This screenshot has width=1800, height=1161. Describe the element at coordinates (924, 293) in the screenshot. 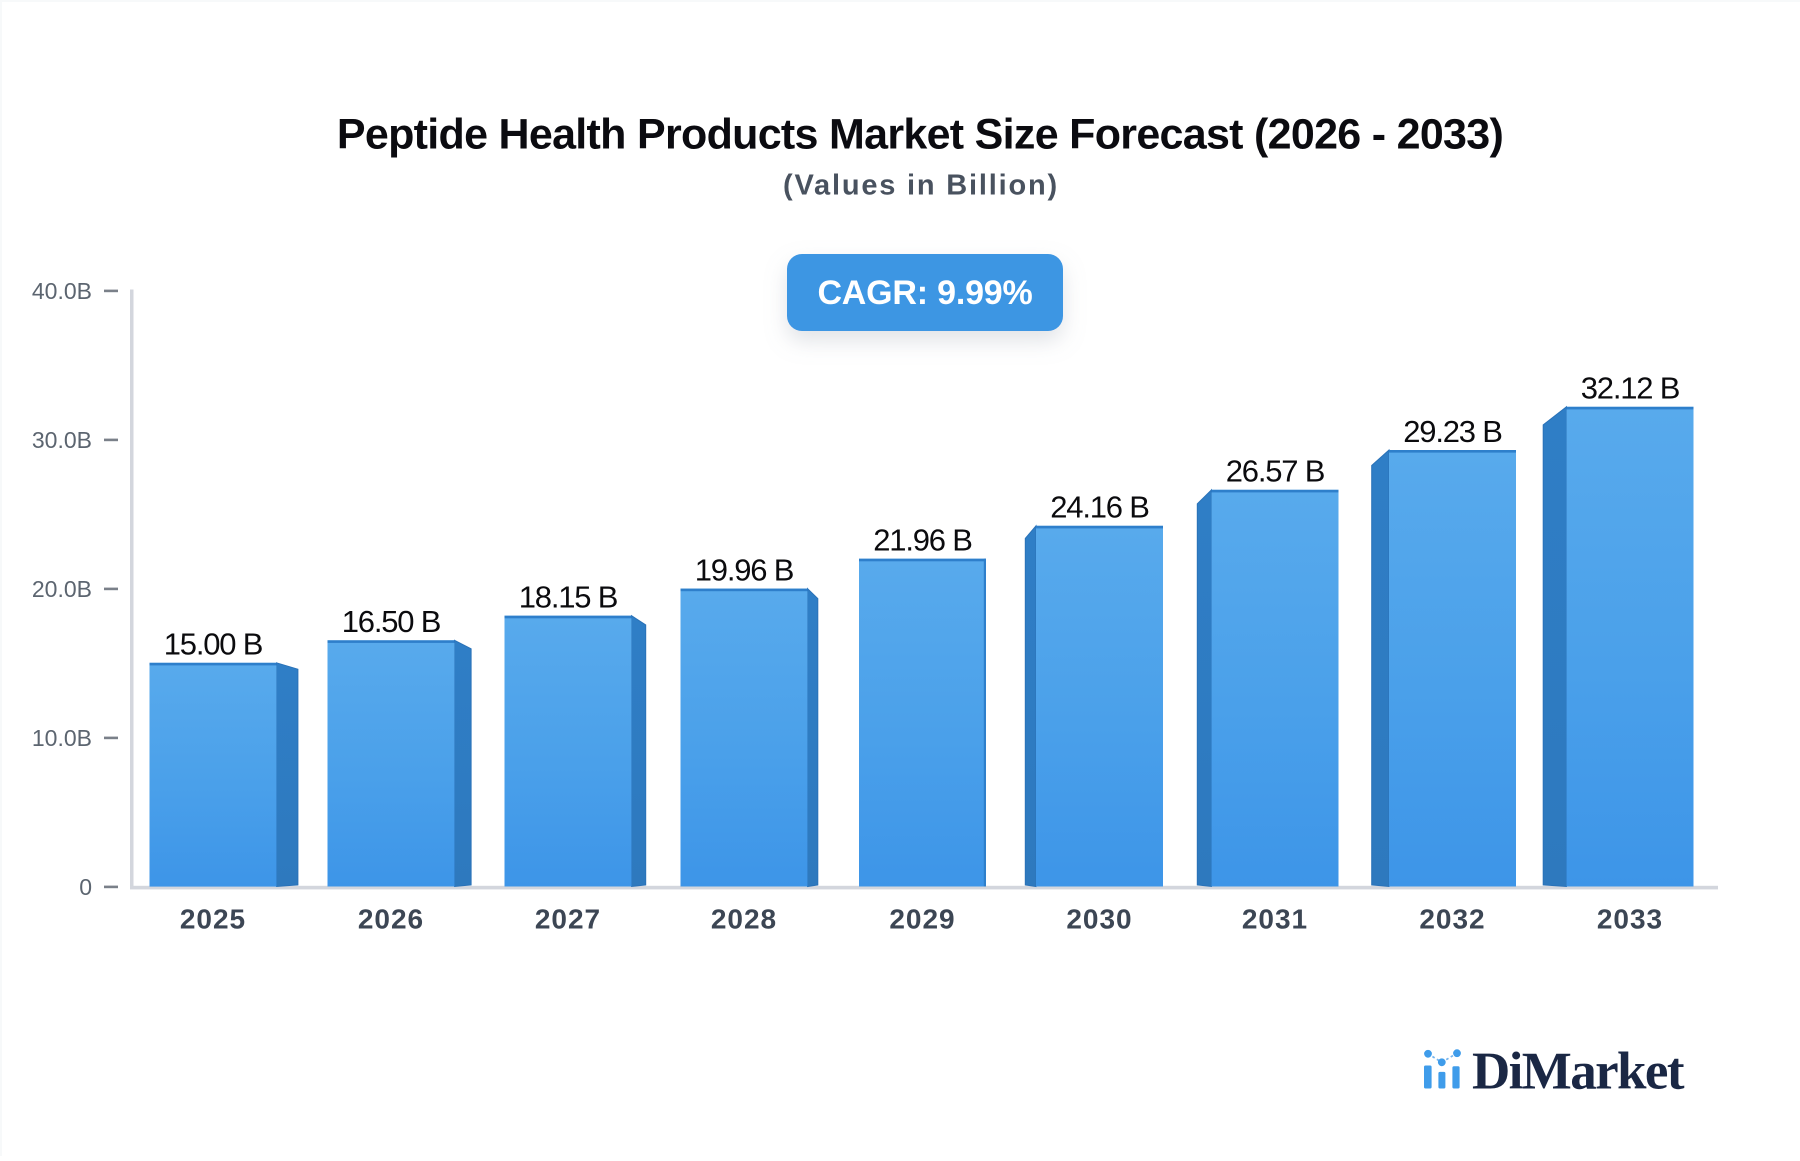

I see `svg-text: CAGR: 9.99%` at that location.